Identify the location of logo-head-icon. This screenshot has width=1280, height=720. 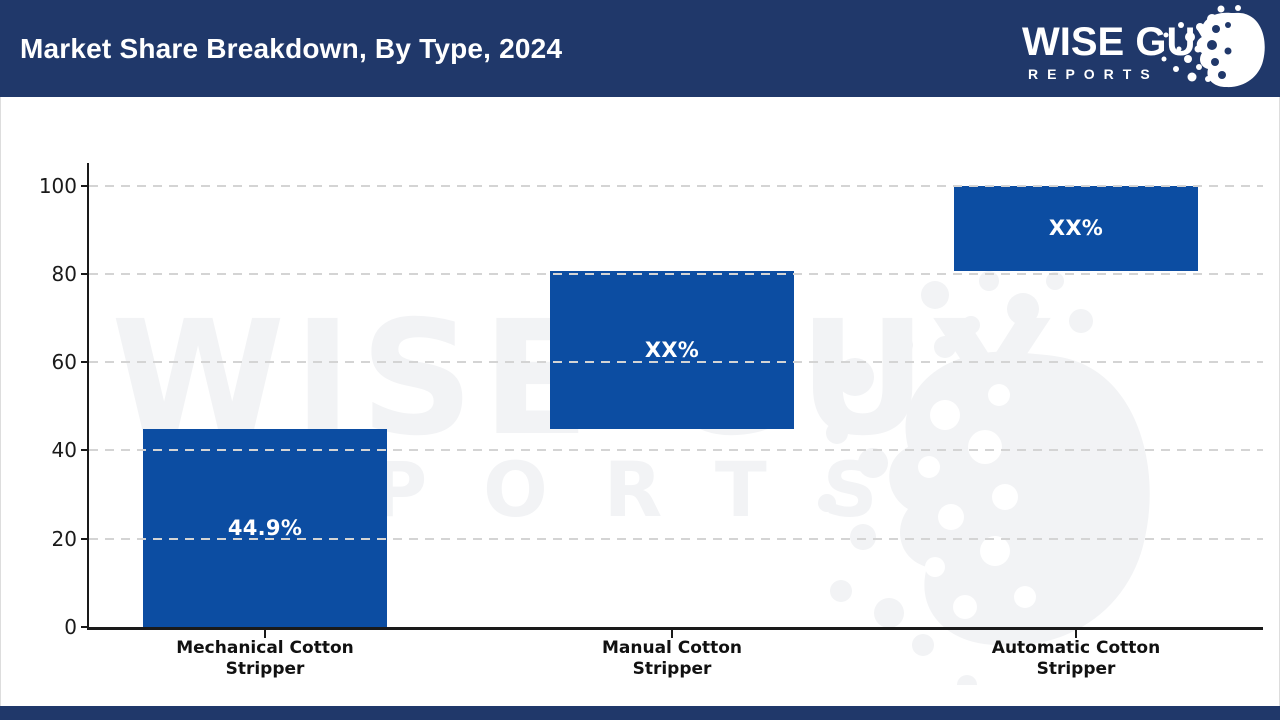
(1213, 45).